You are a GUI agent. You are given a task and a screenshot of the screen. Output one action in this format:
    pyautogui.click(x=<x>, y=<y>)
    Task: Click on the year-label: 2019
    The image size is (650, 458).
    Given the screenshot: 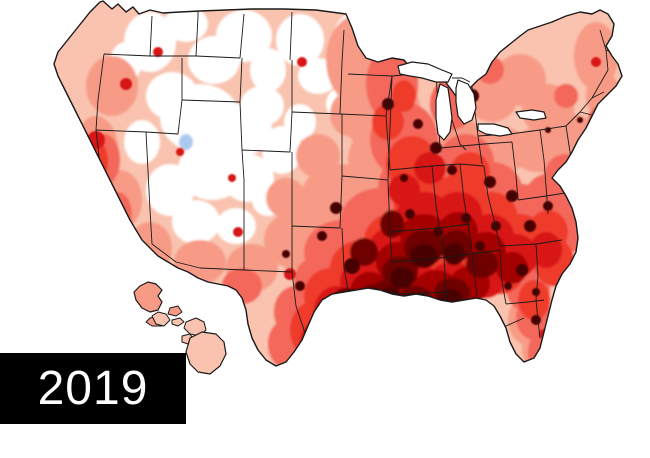 What is the action you would take?
    pyautogui.click(x=93, y=388)
    